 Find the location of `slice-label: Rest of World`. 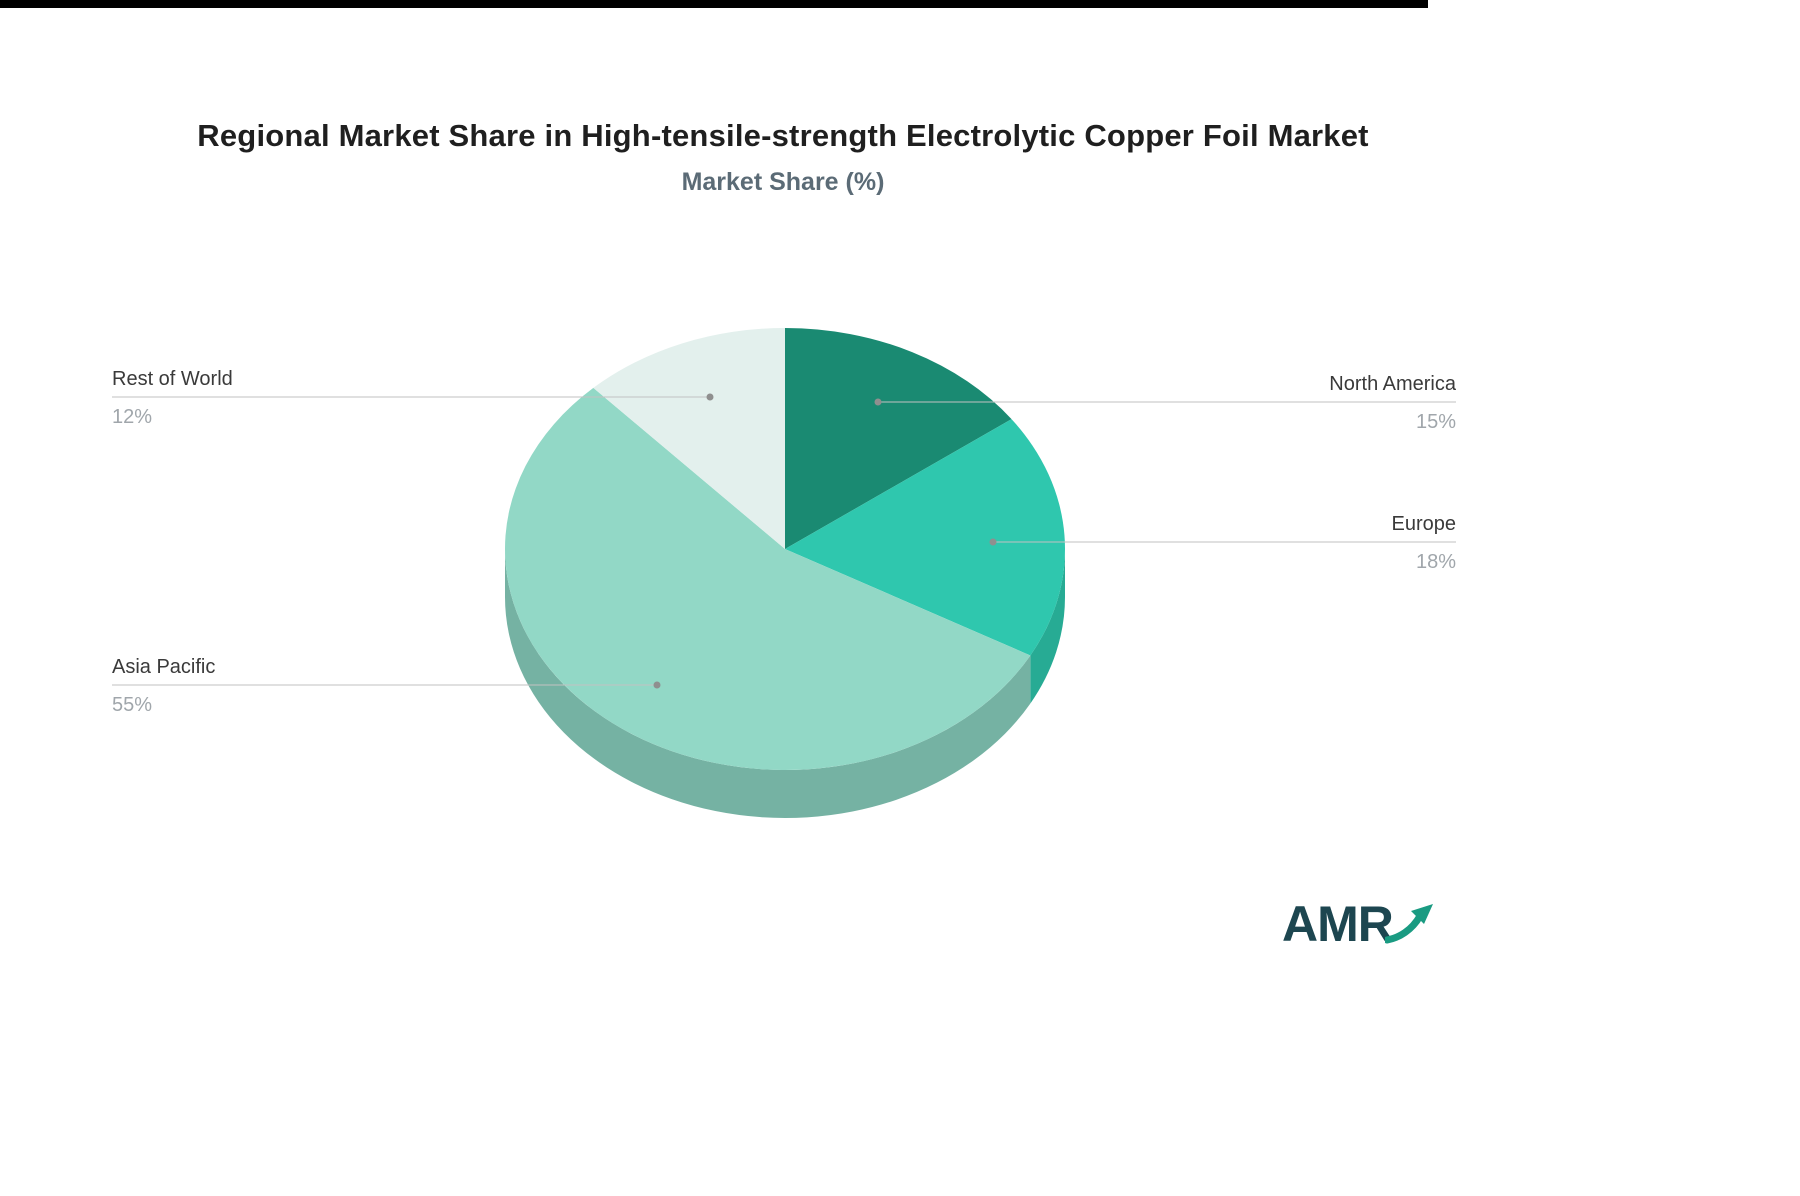

slice-label: Rest of World is located at coordinates (172, 379).